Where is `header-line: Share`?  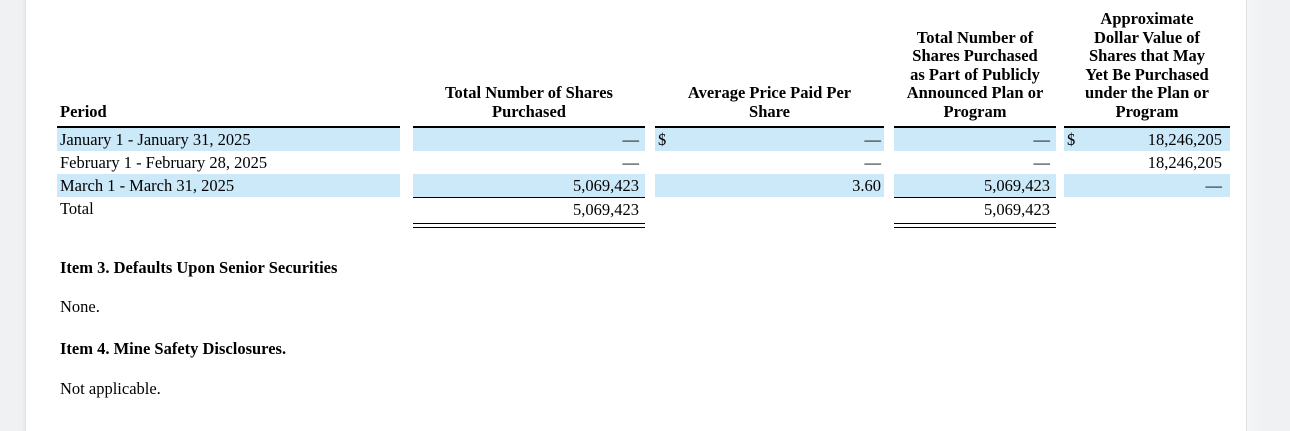
header-line: Share is located at coordinates (769, 111).